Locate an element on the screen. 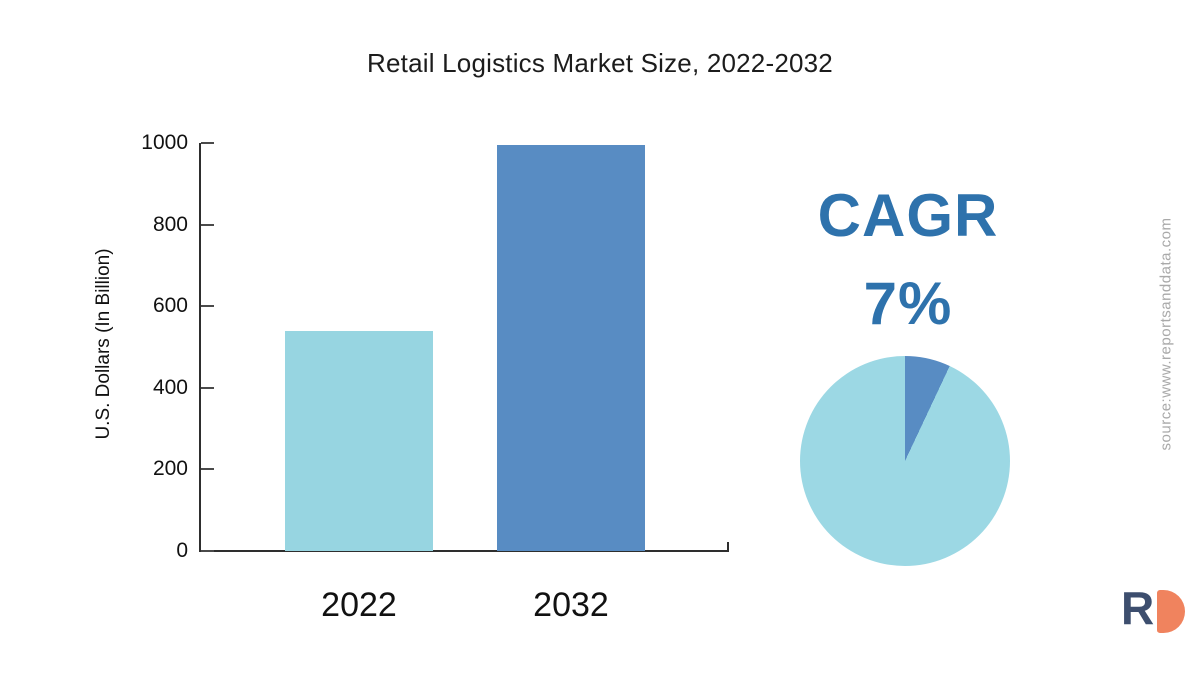 This screenshot has width=1200, height=674. y-tick-label: 800 is located at coordinates (170, 224).